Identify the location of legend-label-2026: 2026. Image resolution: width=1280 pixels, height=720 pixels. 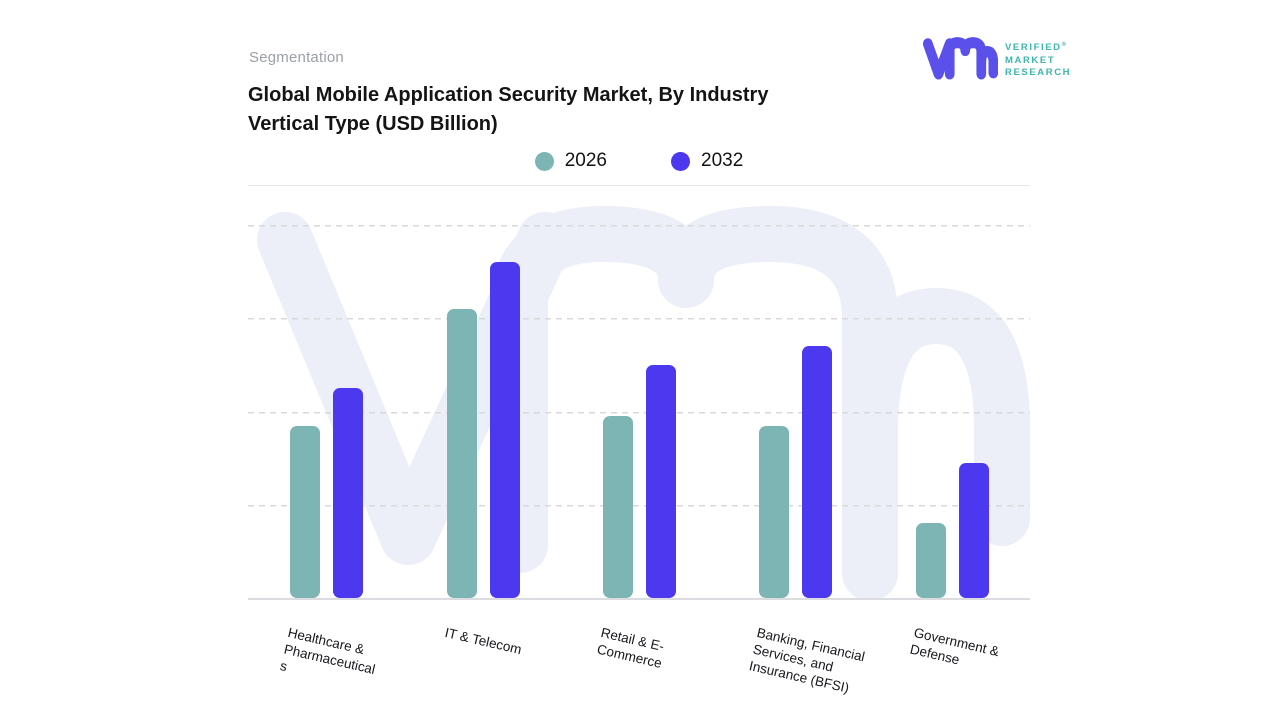
(585, 160).